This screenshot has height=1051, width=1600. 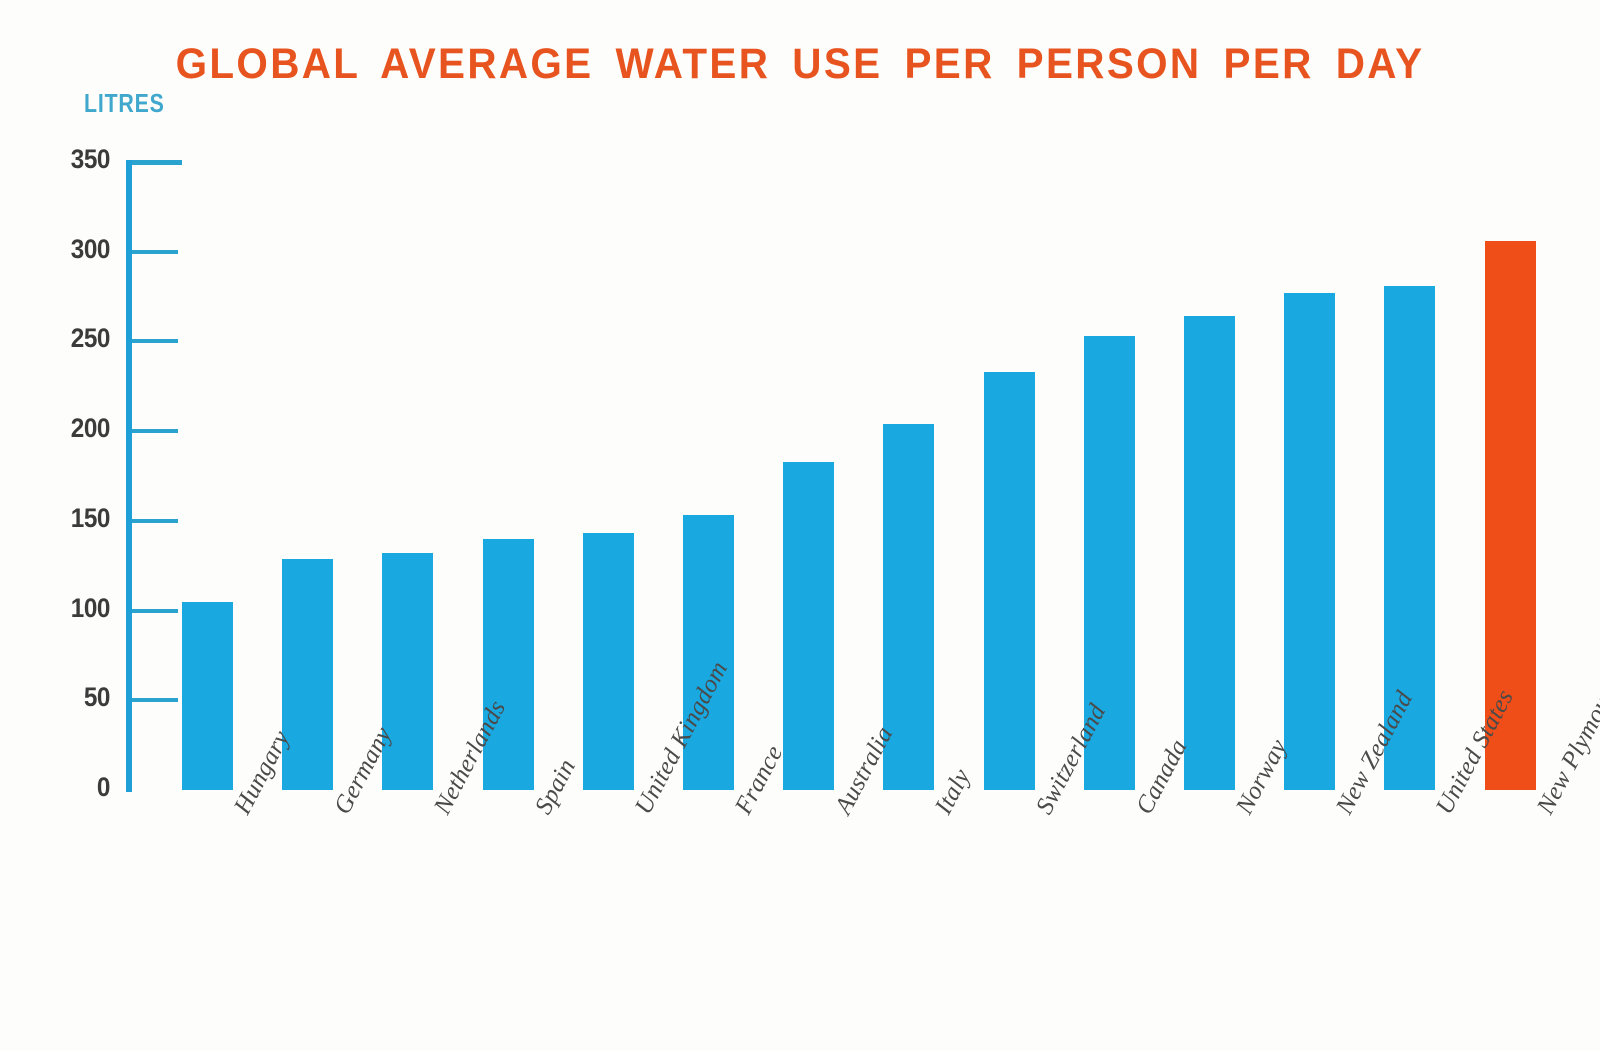 I want to click on bar-italy, so click(x=909, y=606).